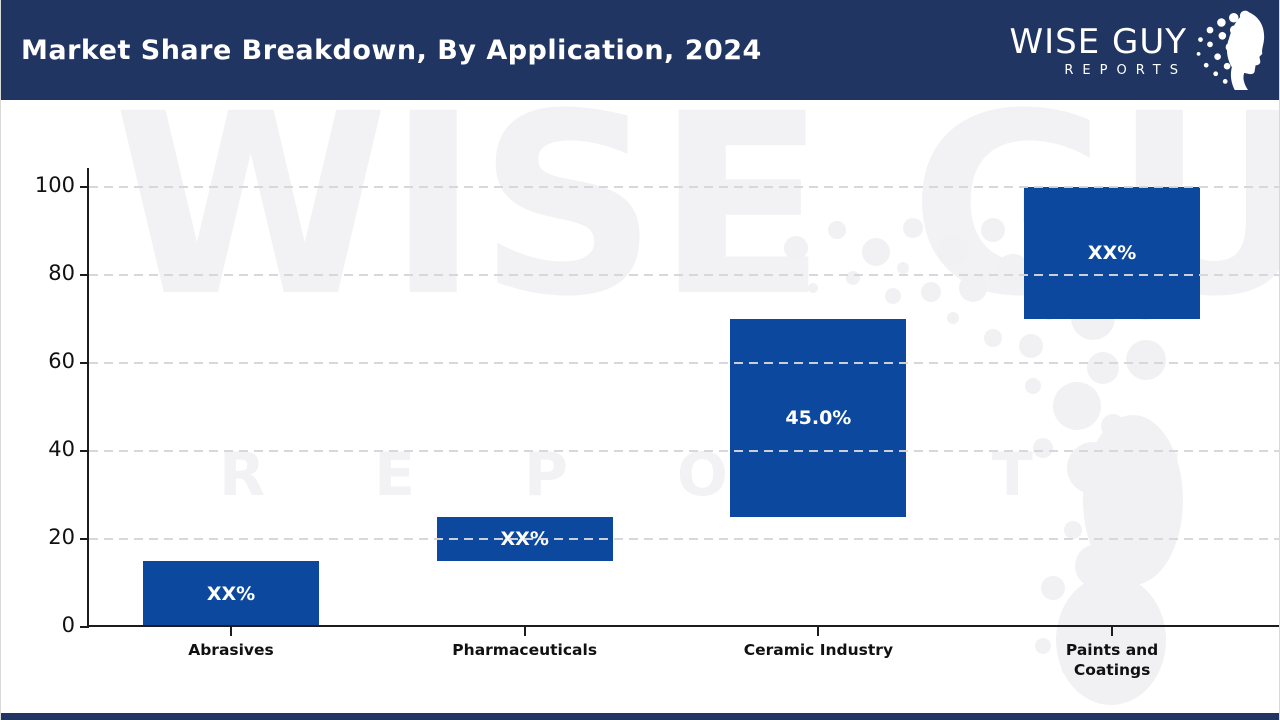 The width and height of the screenshot is (1280, 720). What do you see at coordinates (88, 397) in the screenshot?
I see `y-axis-spine` at bounding box center [88, 397].